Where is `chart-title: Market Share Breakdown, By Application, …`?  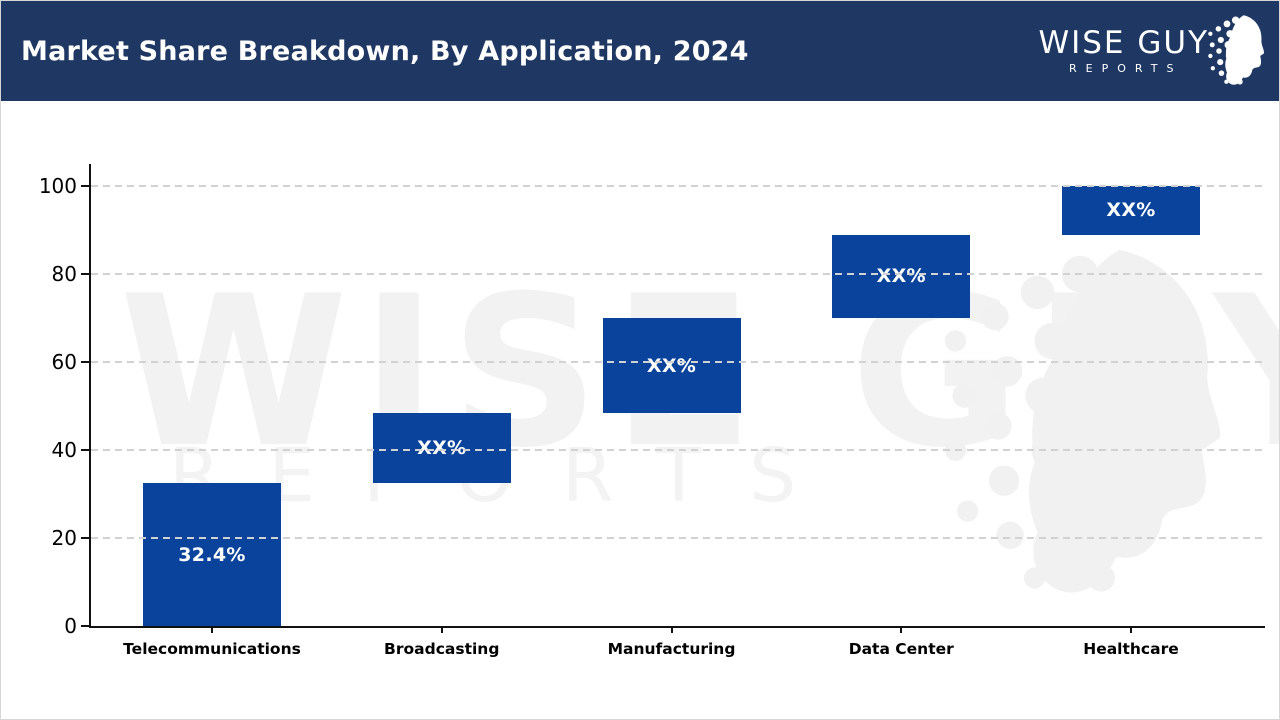
chart-title: Market Share Breakdown, By Application, … is located at coordinates (385, 51).